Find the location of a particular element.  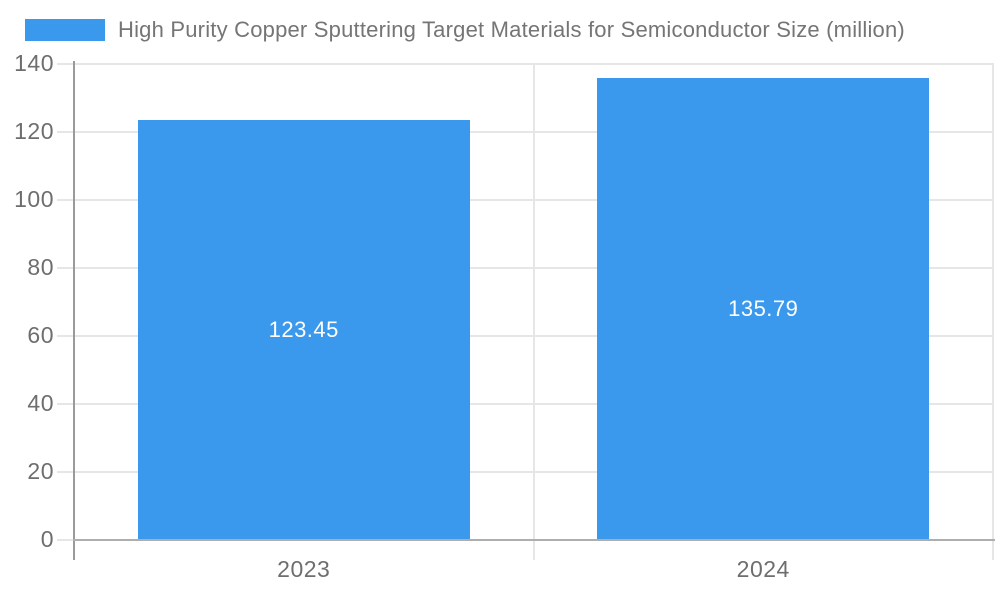

y-axis-tick-label: 40 is located at coordinates (40, 402).